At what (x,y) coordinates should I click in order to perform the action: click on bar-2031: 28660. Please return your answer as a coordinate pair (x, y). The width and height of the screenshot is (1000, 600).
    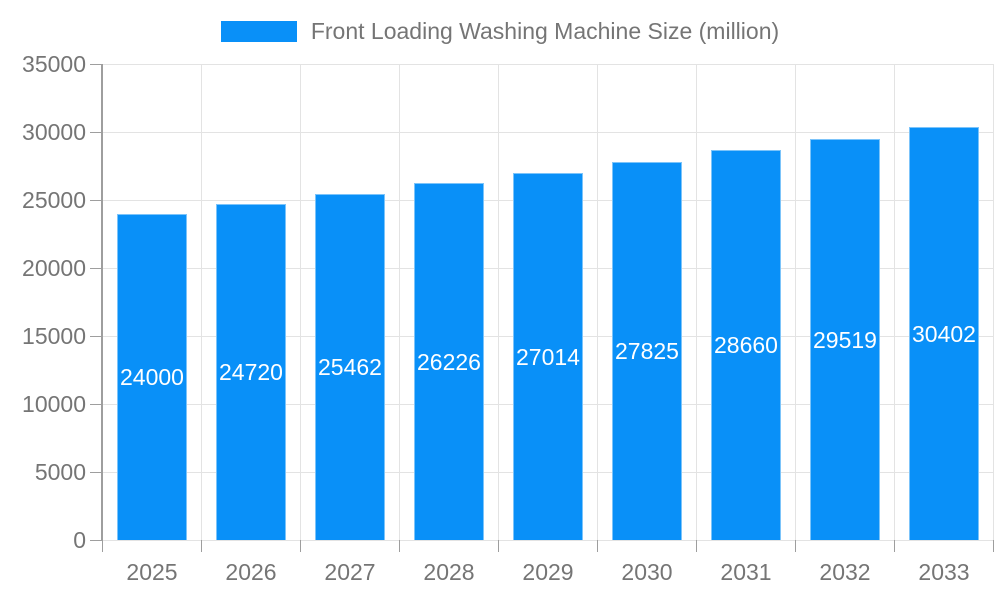
    Looking at the image, I should click on (746, 345).